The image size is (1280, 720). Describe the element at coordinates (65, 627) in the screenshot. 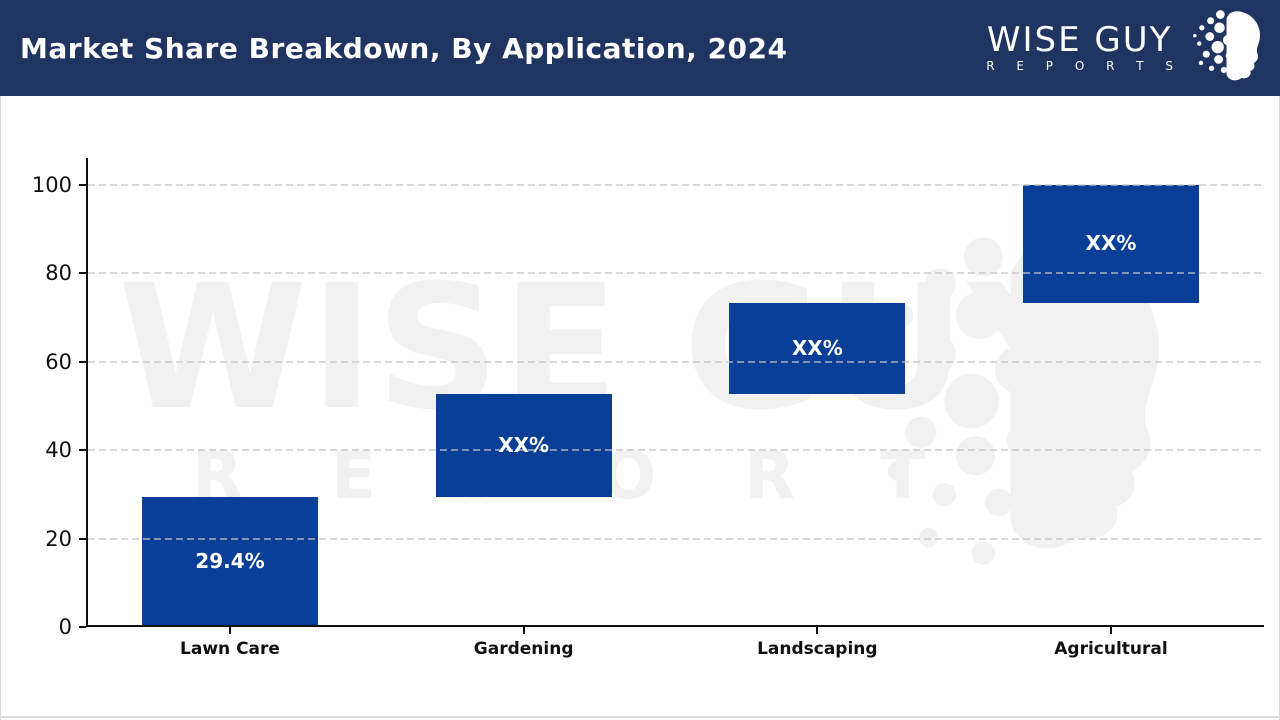

I see `y-tick-label: 0` at that location.